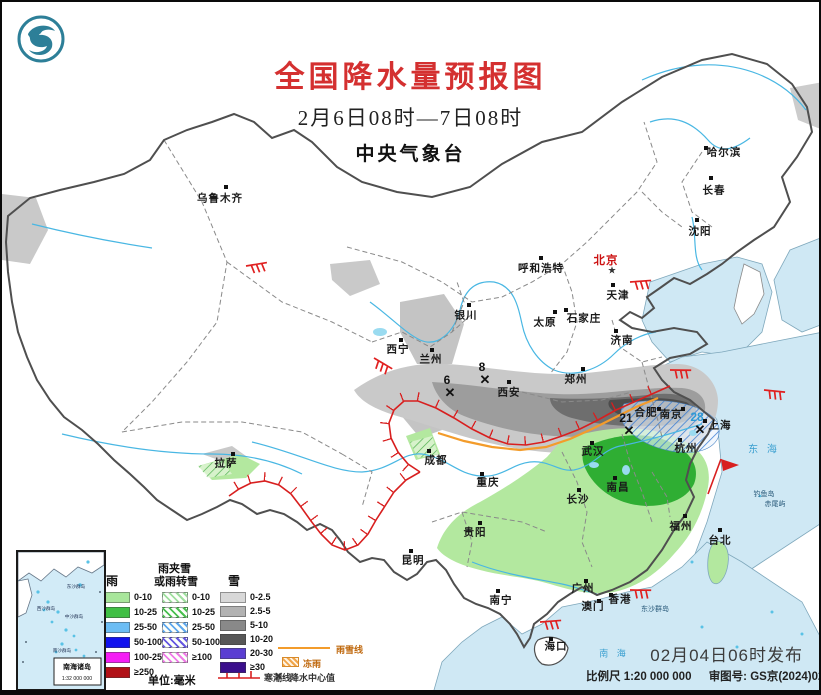  I want to click on precip-center-symbol: ✕, so click(279, 677).